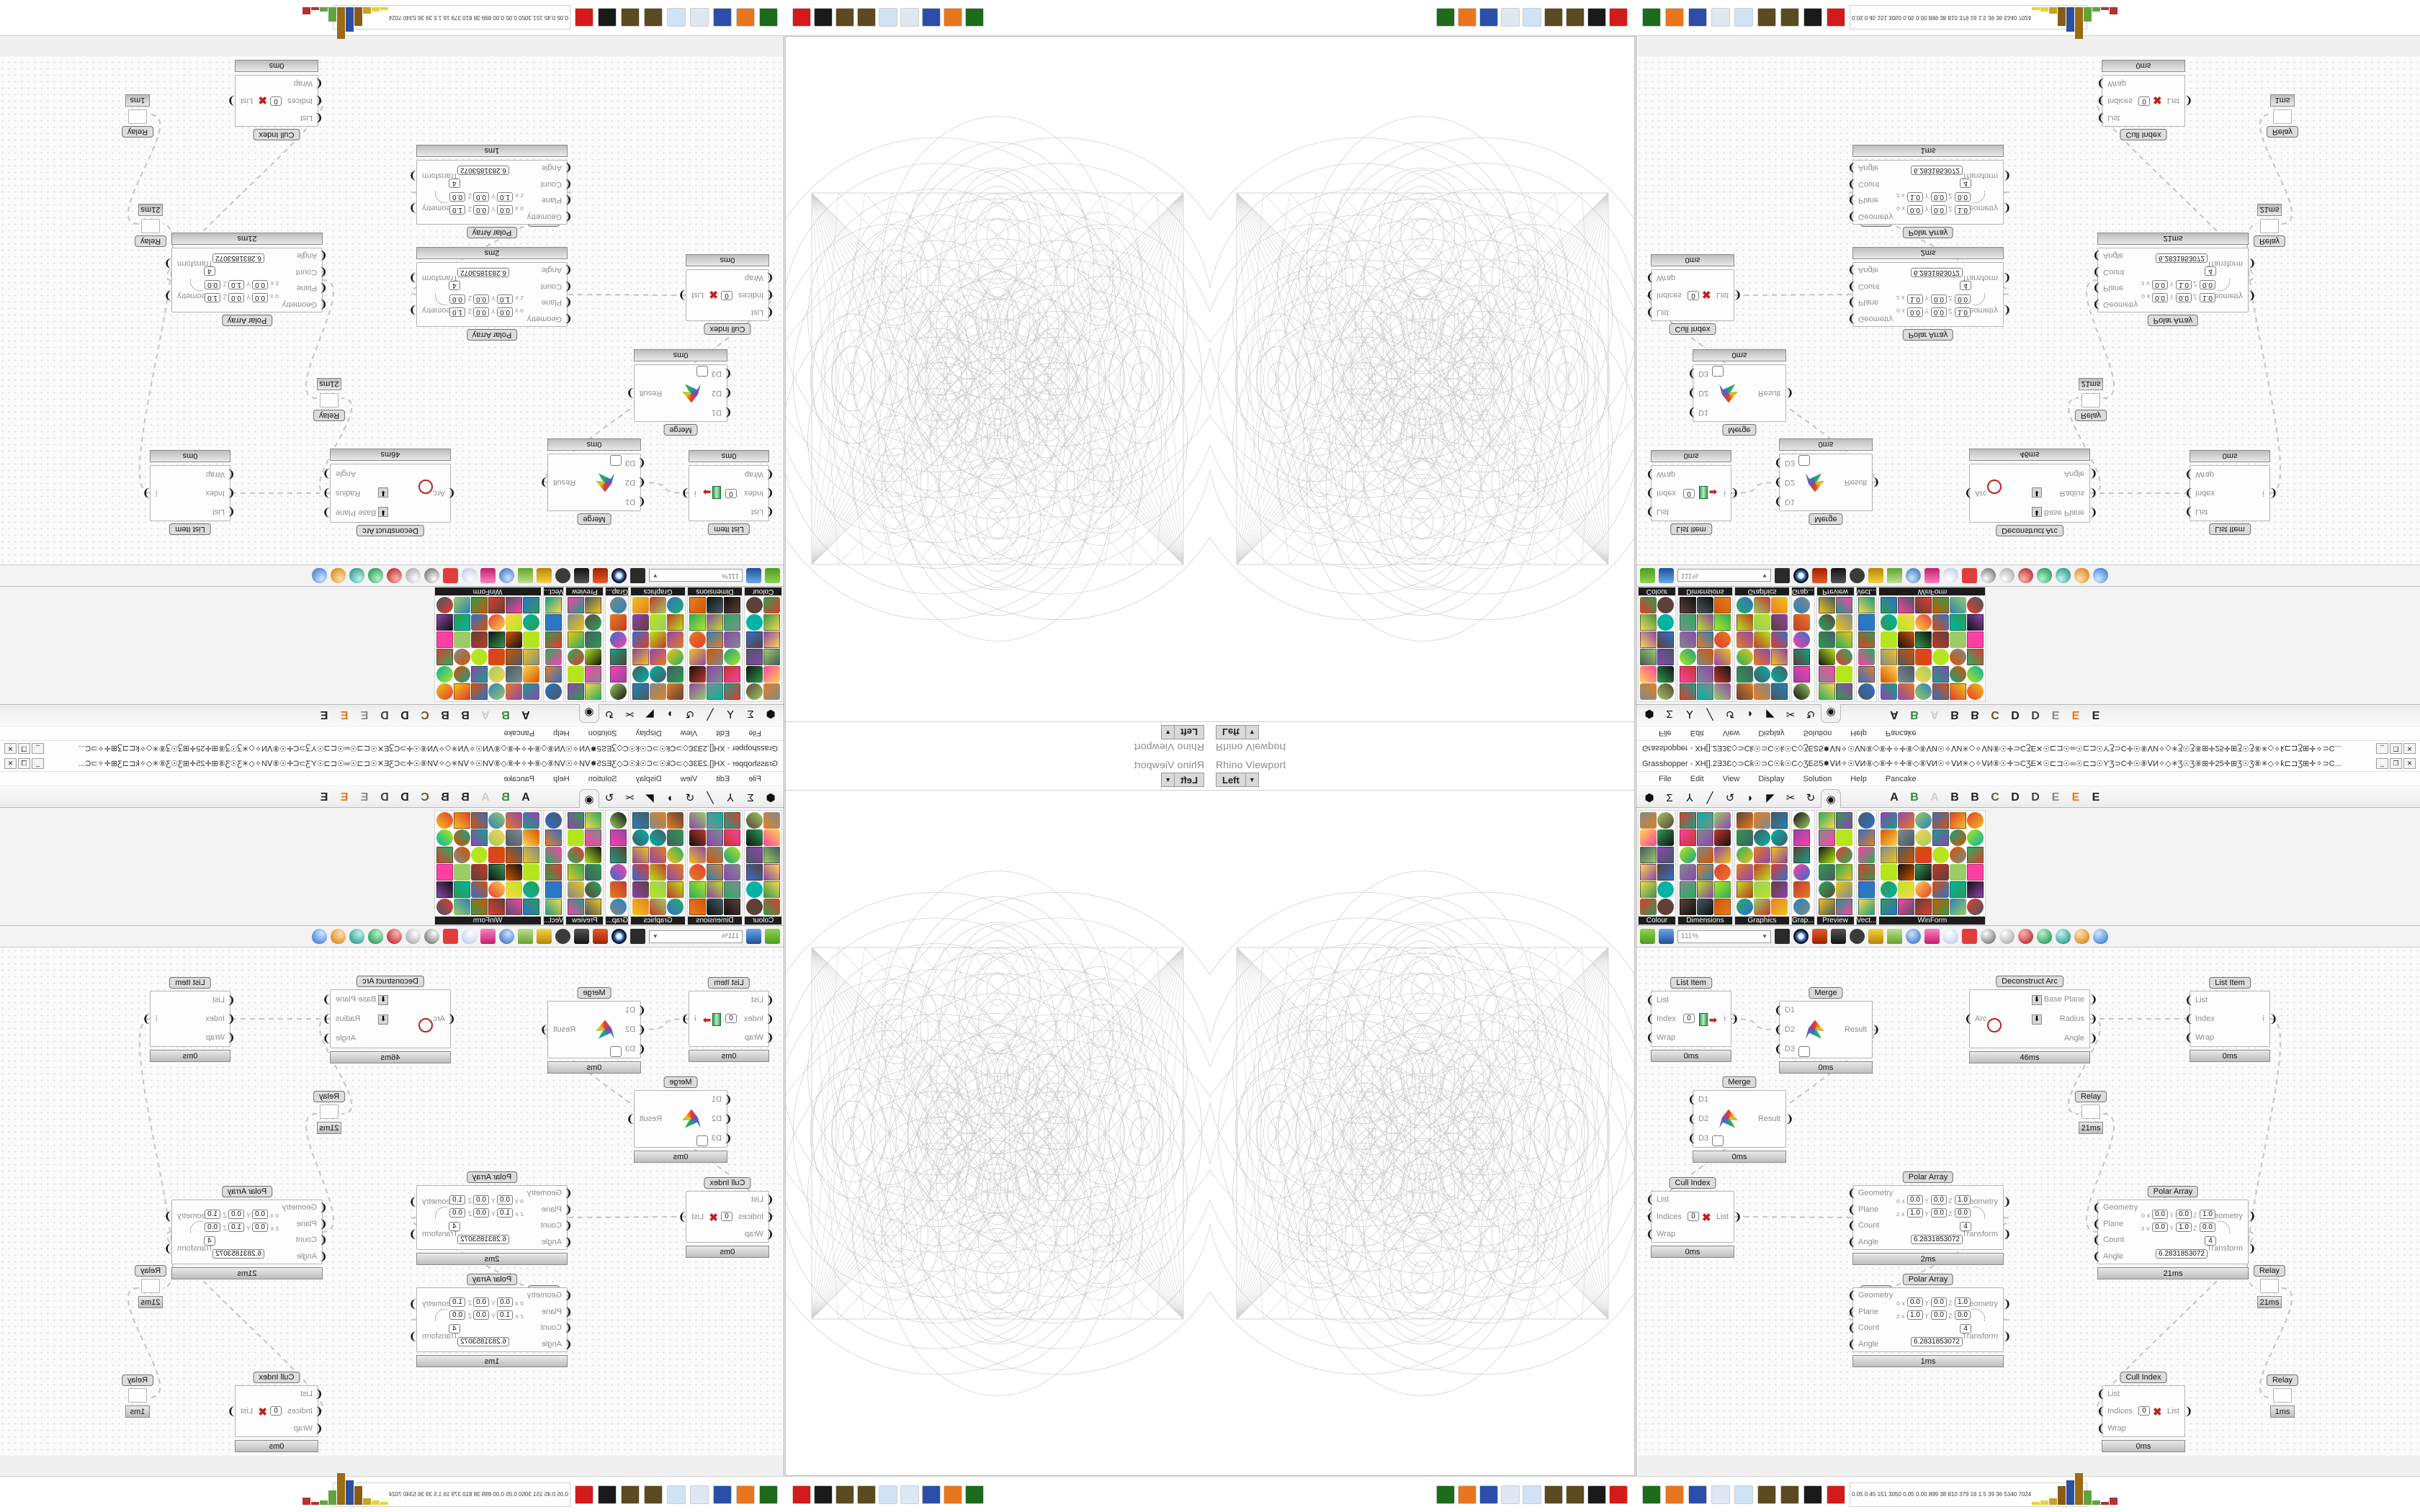  I want to click on bulb-icon, so click(469, 936).